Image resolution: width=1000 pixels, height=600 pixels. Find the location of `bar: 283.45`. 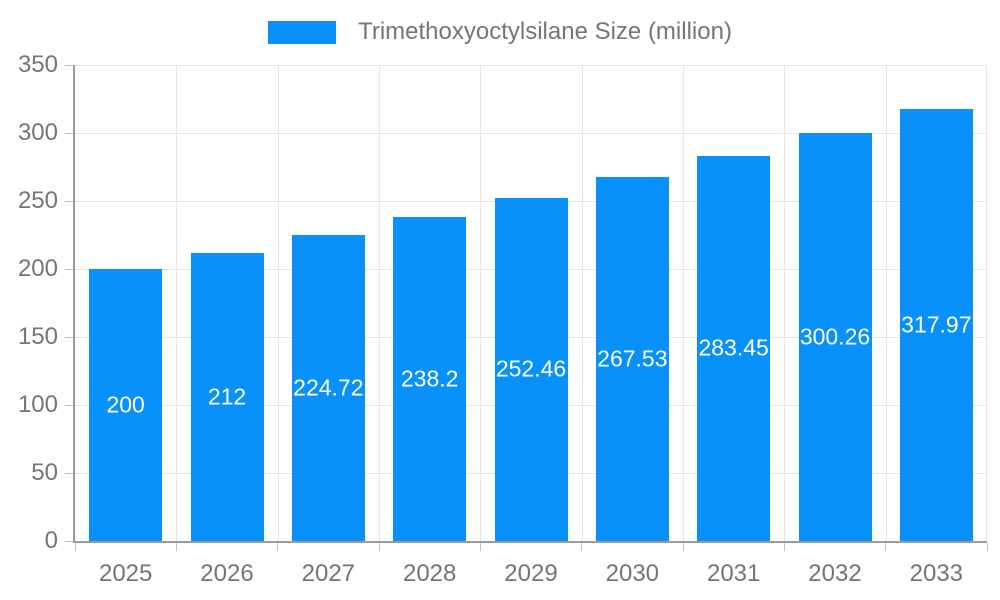

bar: 283.45 is located at coordinates (734, 348).